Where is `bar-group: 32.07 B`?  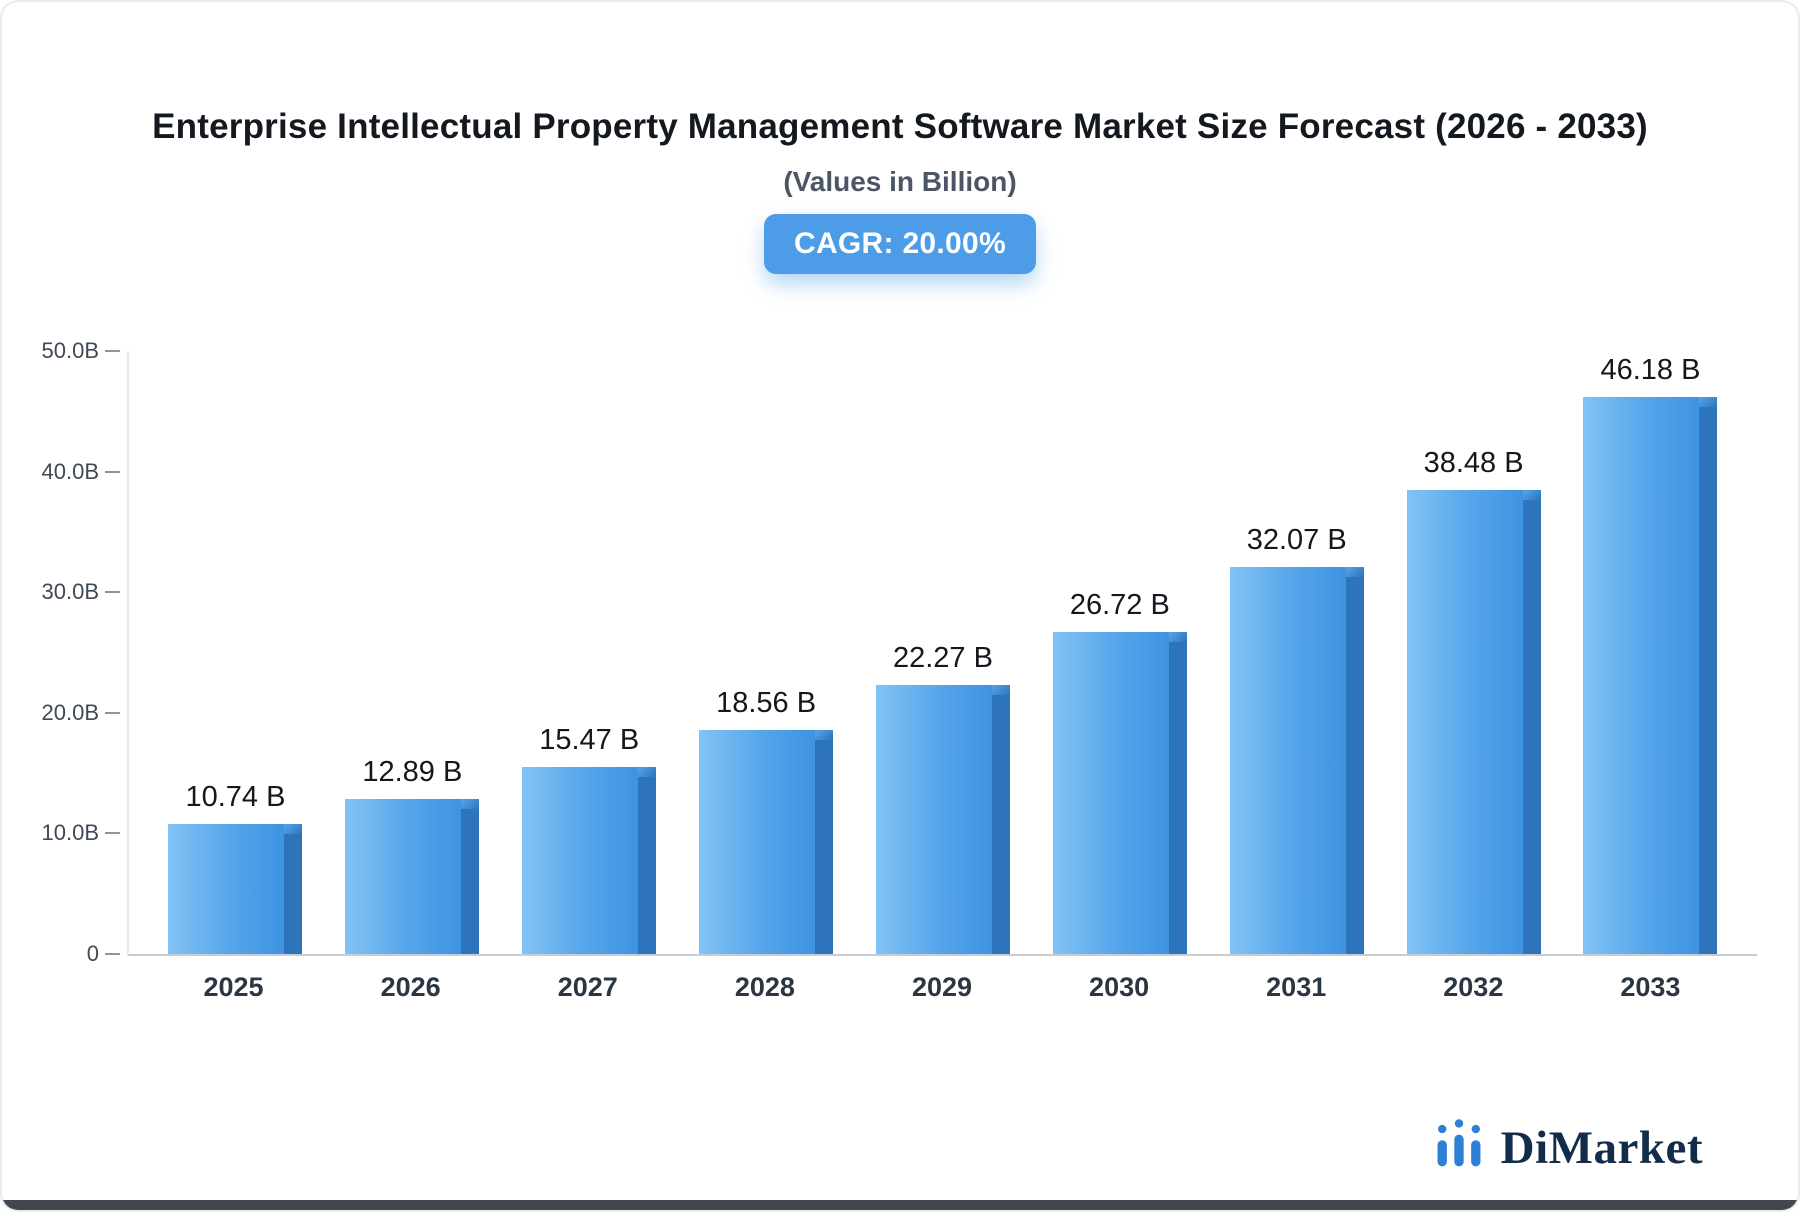 bar-group: 32.07 B is located at coordinates (1297, 652).